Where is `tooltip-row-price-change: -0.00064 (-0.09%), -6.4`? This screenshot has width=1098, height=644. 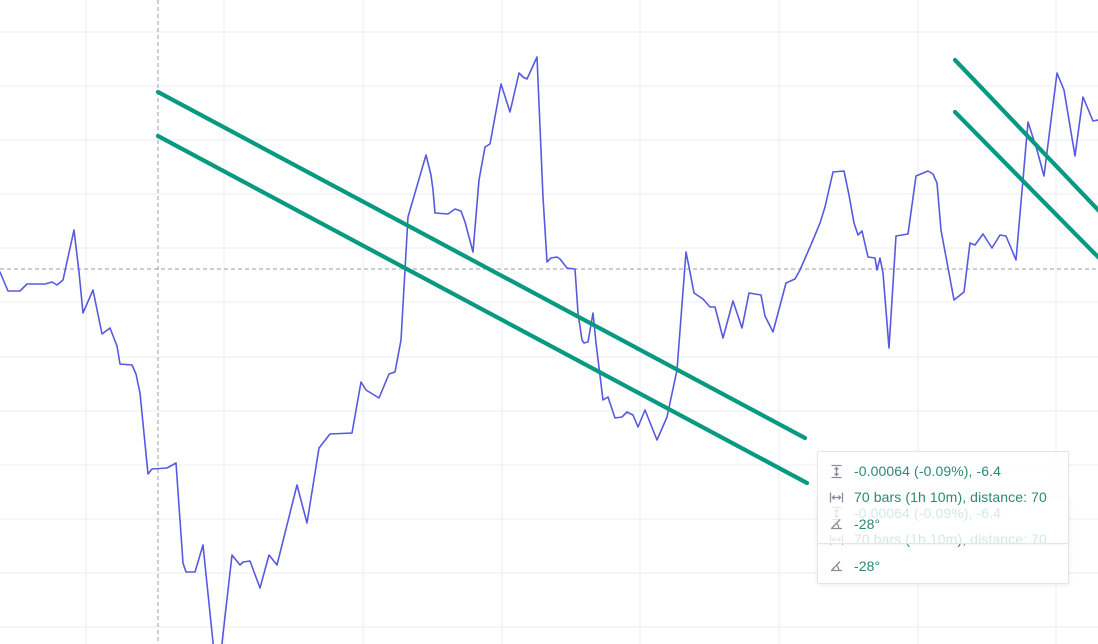 tooltip-row-price-change: -0.00064 (-0.09%), -6.4 is located at coordinates (943, 471).